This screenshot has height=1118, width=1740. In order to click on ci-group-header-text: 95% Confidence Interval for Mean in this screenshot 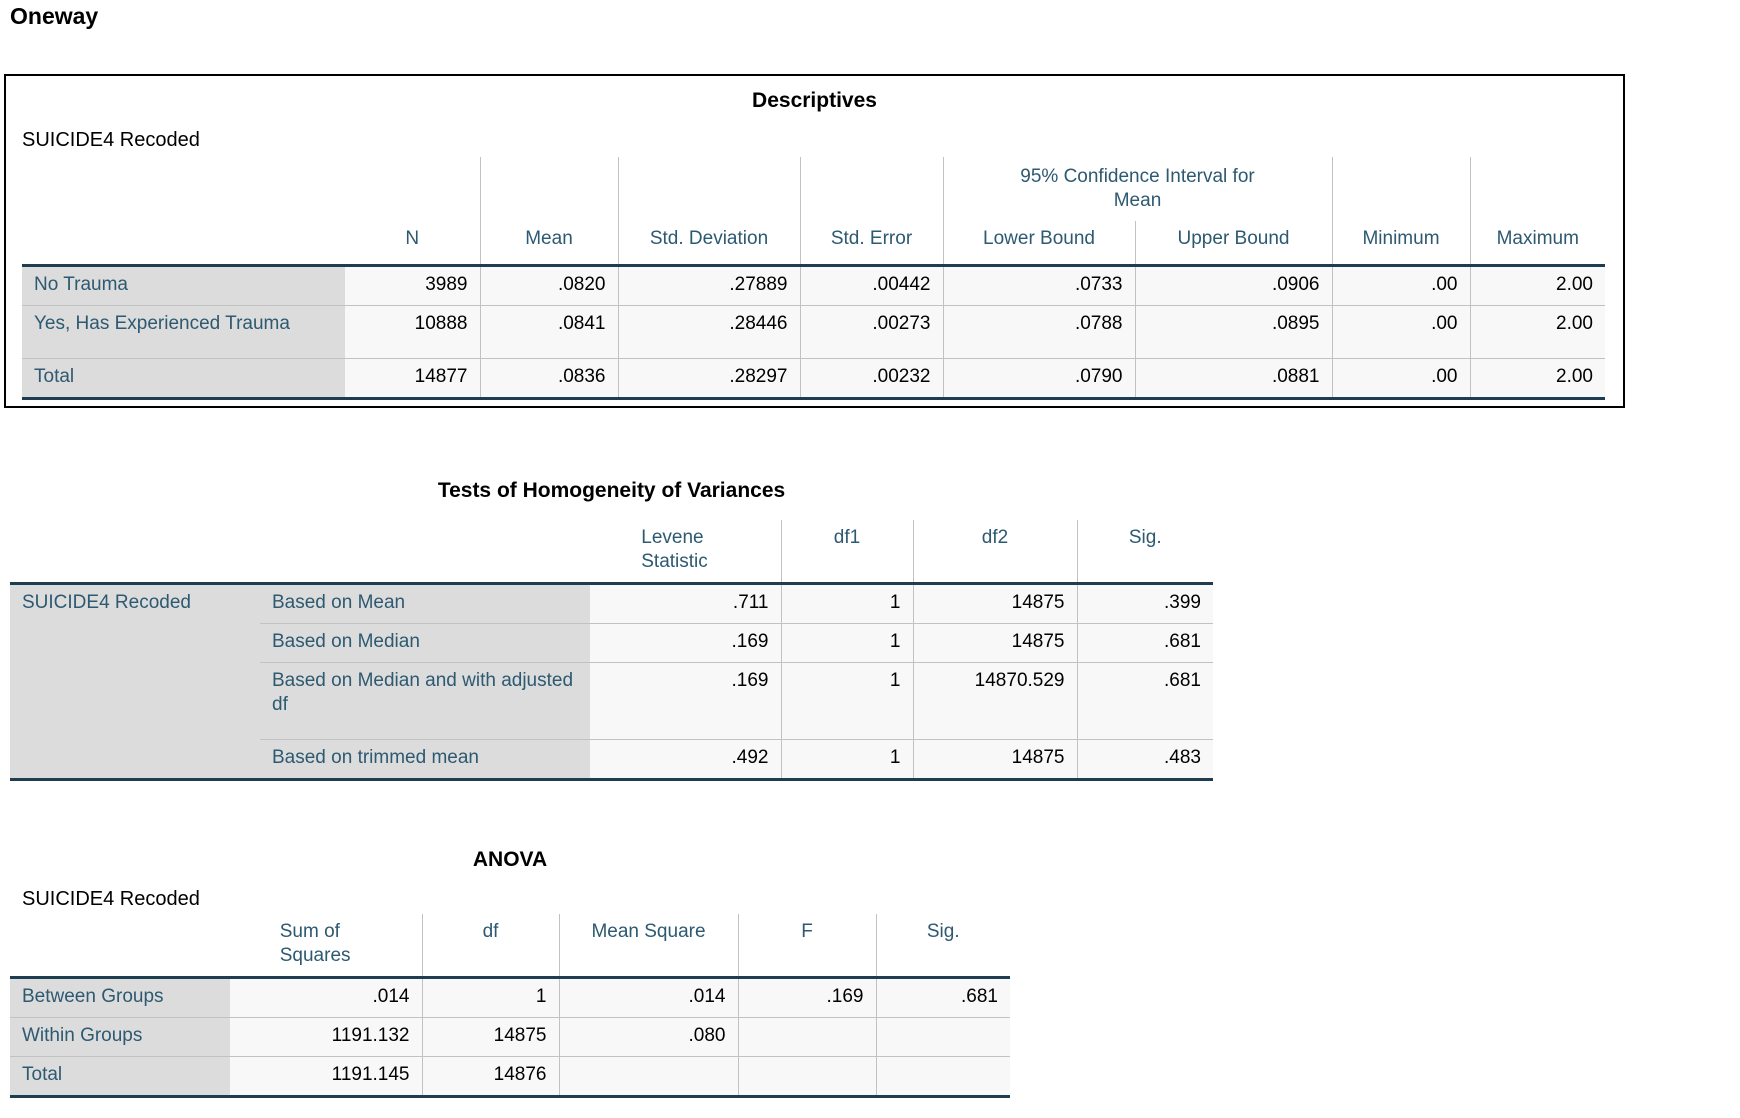, I will do `click(1137, 188)`.